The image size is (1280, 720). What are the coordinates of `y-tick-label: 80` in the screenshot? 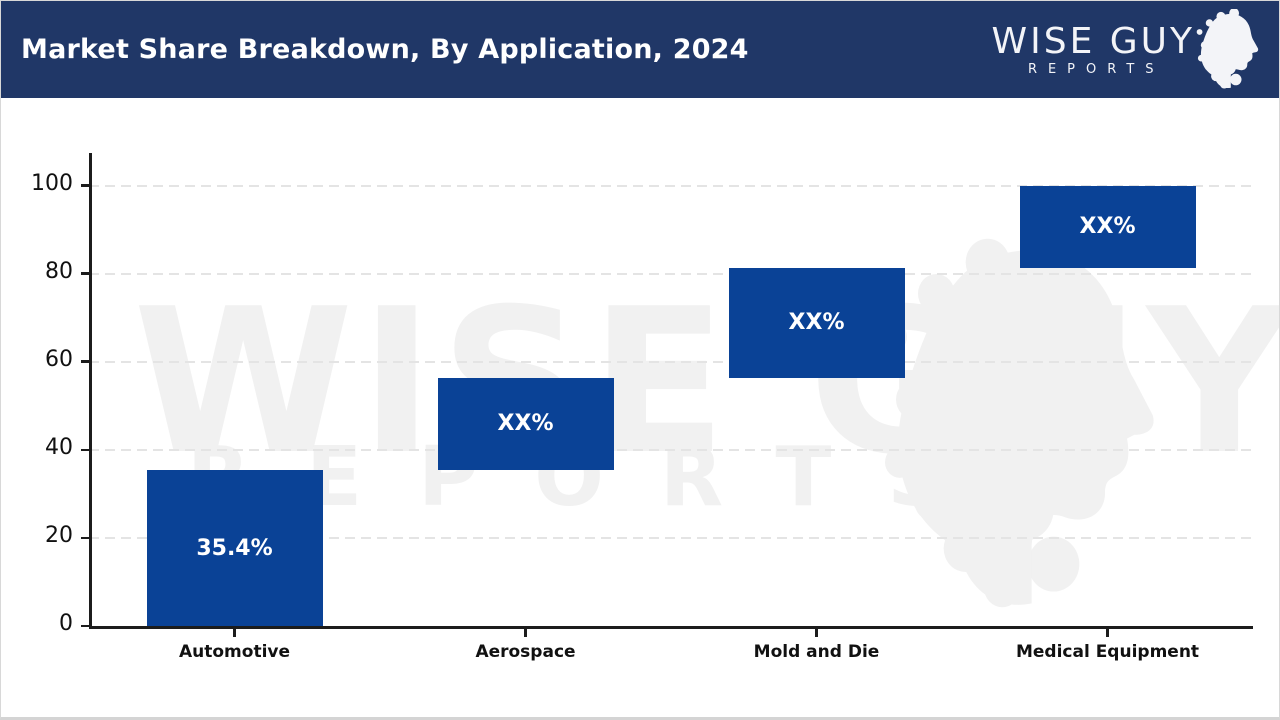 It's located at (59, 271).